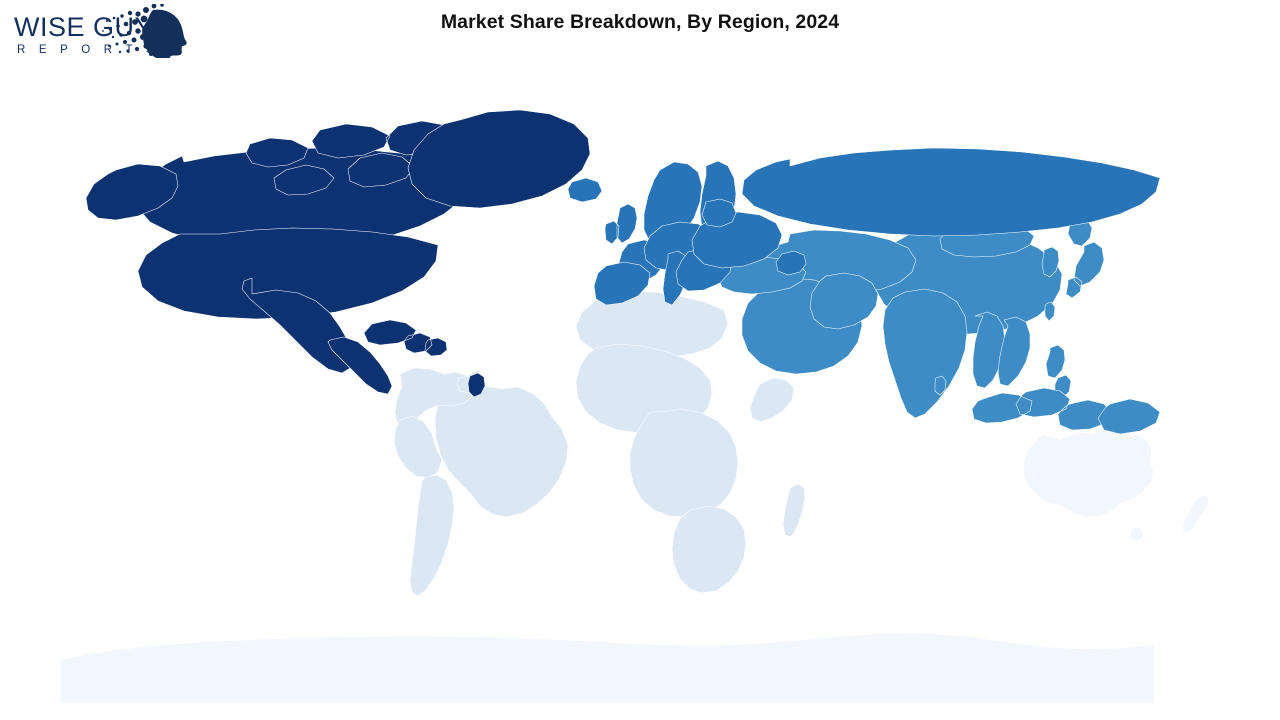 The image size is (1280, 720). What do you see at coordinates (791, 263) in the screenshot?
I see `country-caucasus` at bounding box center [791, 263].